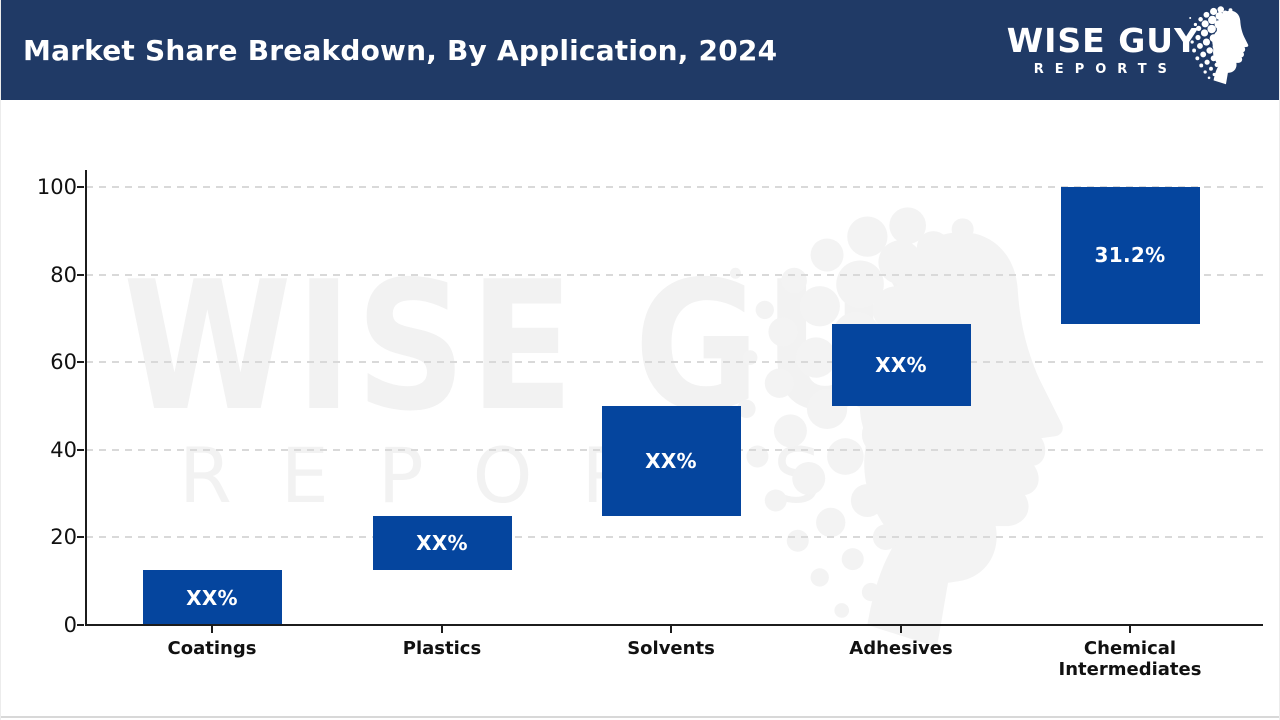 The image size is (1280, 720). What do you see at coordinates (1105, 69) in the screenshot?
I see `brand-wordmark-line2: REPORTS` at bounding box center [1105, 69].